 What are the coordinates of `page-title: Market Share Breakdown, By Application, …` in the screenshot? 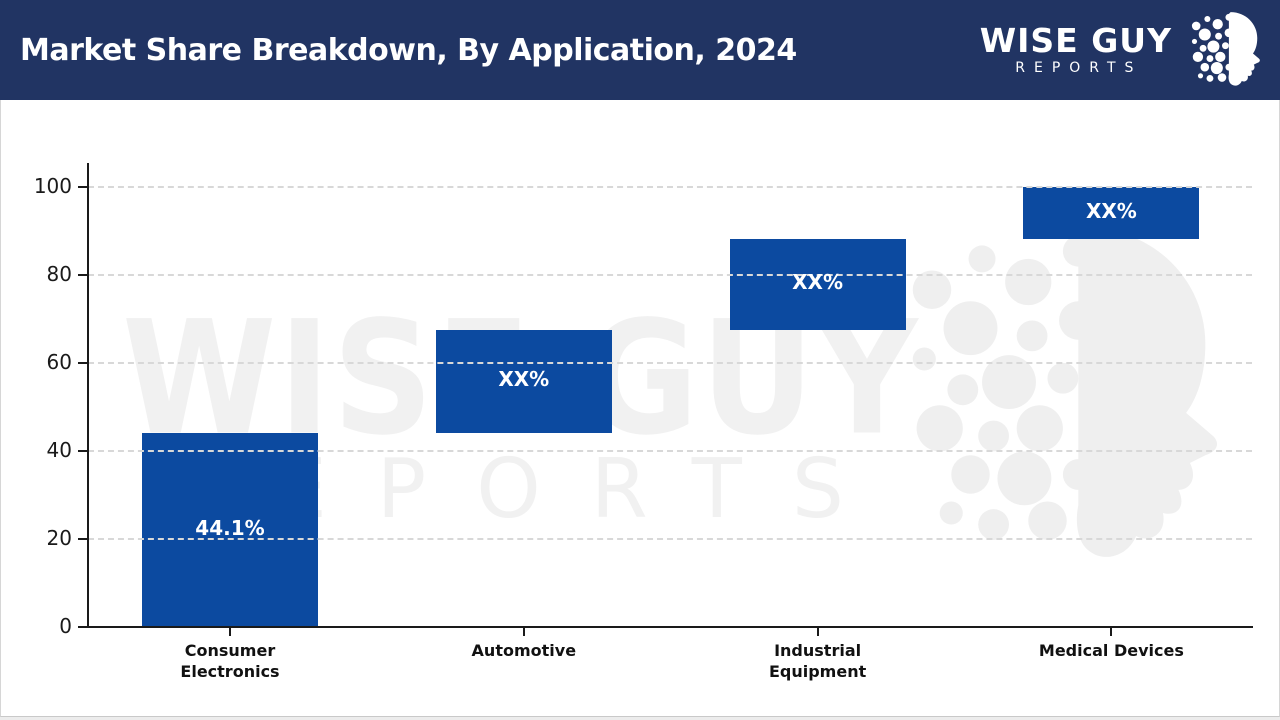 It's located at (408, 50).